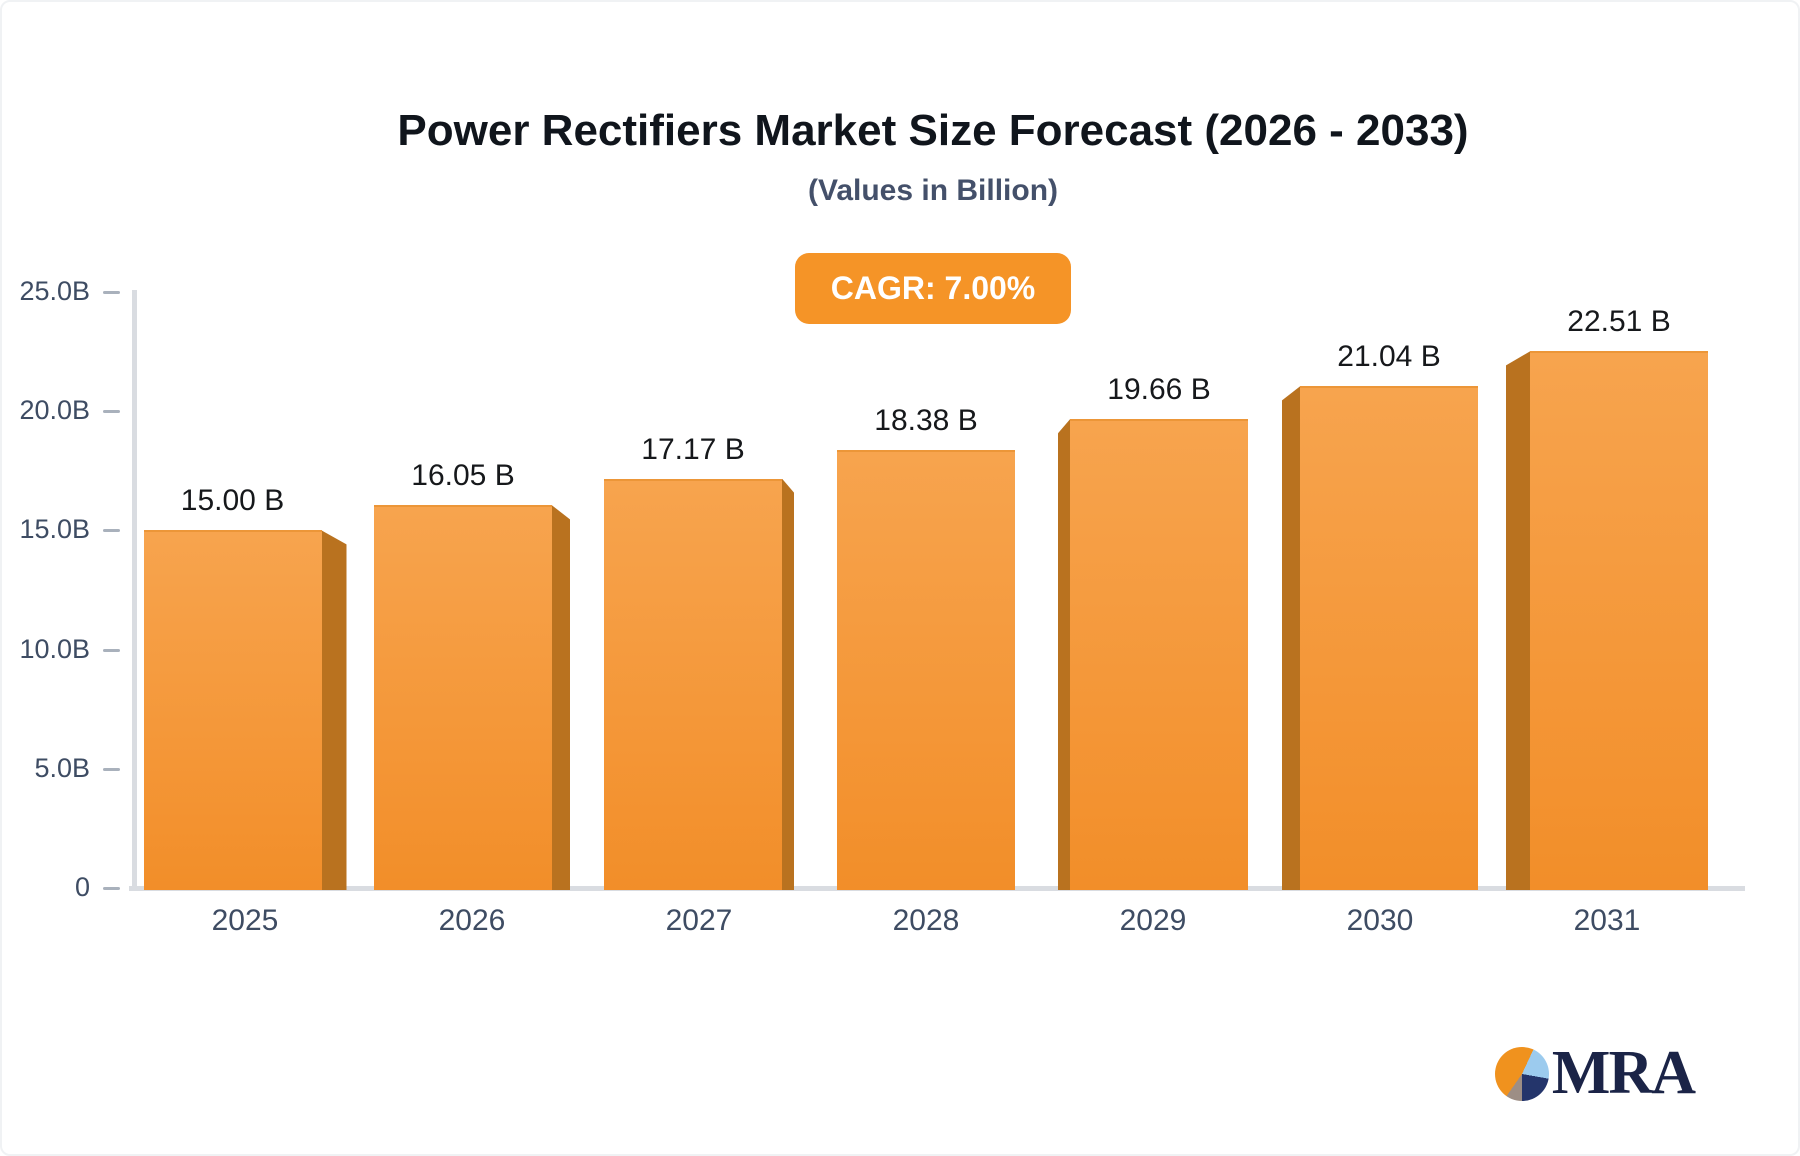  Describe the element at coordinates (1623, 1073) in the screenshot. I see `brand-logo-text: MRA` at that location.